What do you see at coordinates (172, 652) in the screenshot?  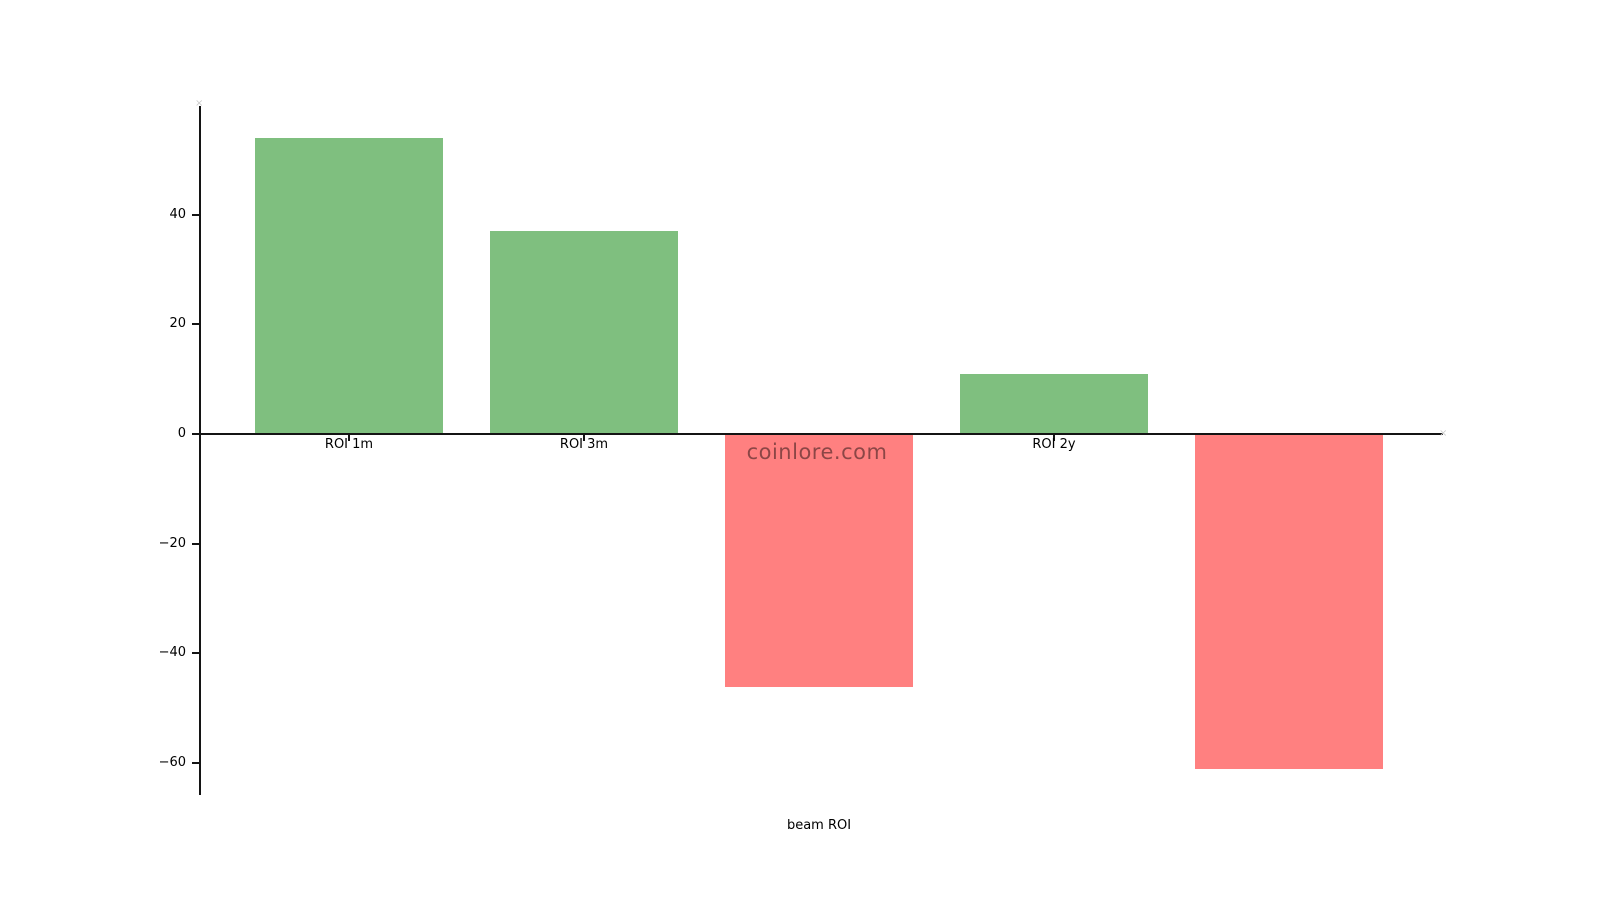 I see `y-tick-label: −40` at bounding box center [172, 652].